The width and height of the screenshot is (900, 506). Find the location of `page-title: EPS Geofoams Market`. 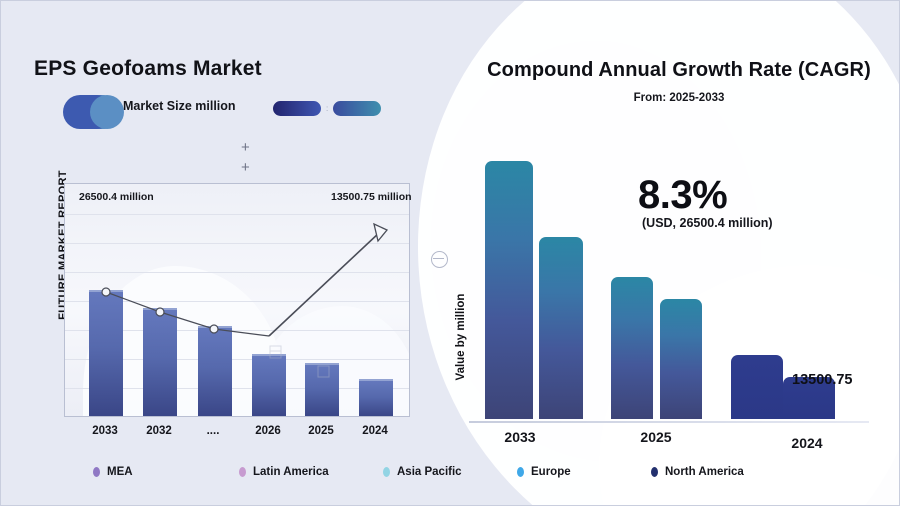

page-title: EPS Geofoams Market is located at coordinates (148, 68).